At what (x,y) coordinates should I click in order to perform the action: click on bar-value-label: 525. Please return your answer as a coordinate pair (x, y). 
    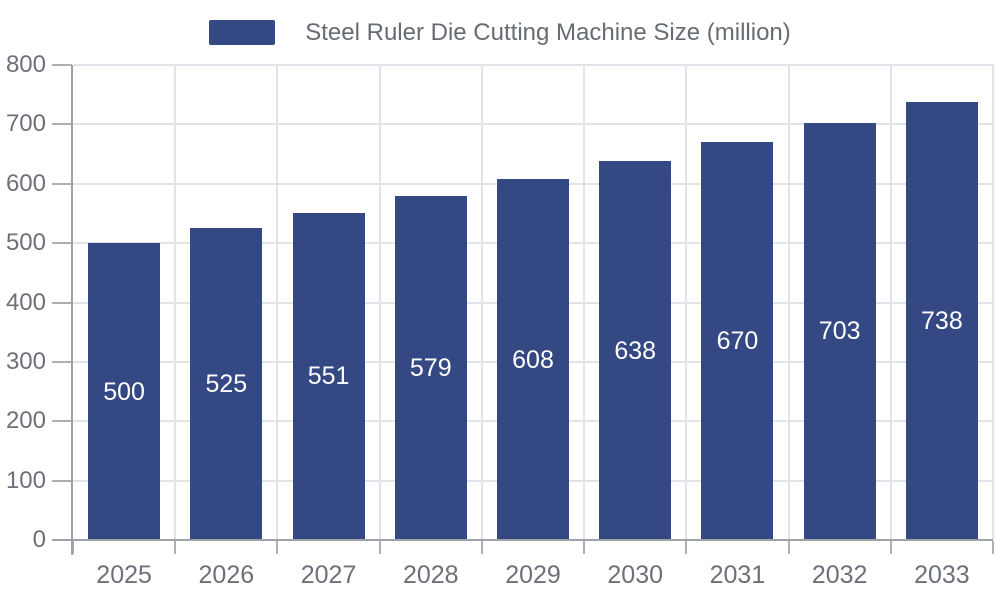
    Looking at the image, I should click on (226, 384).